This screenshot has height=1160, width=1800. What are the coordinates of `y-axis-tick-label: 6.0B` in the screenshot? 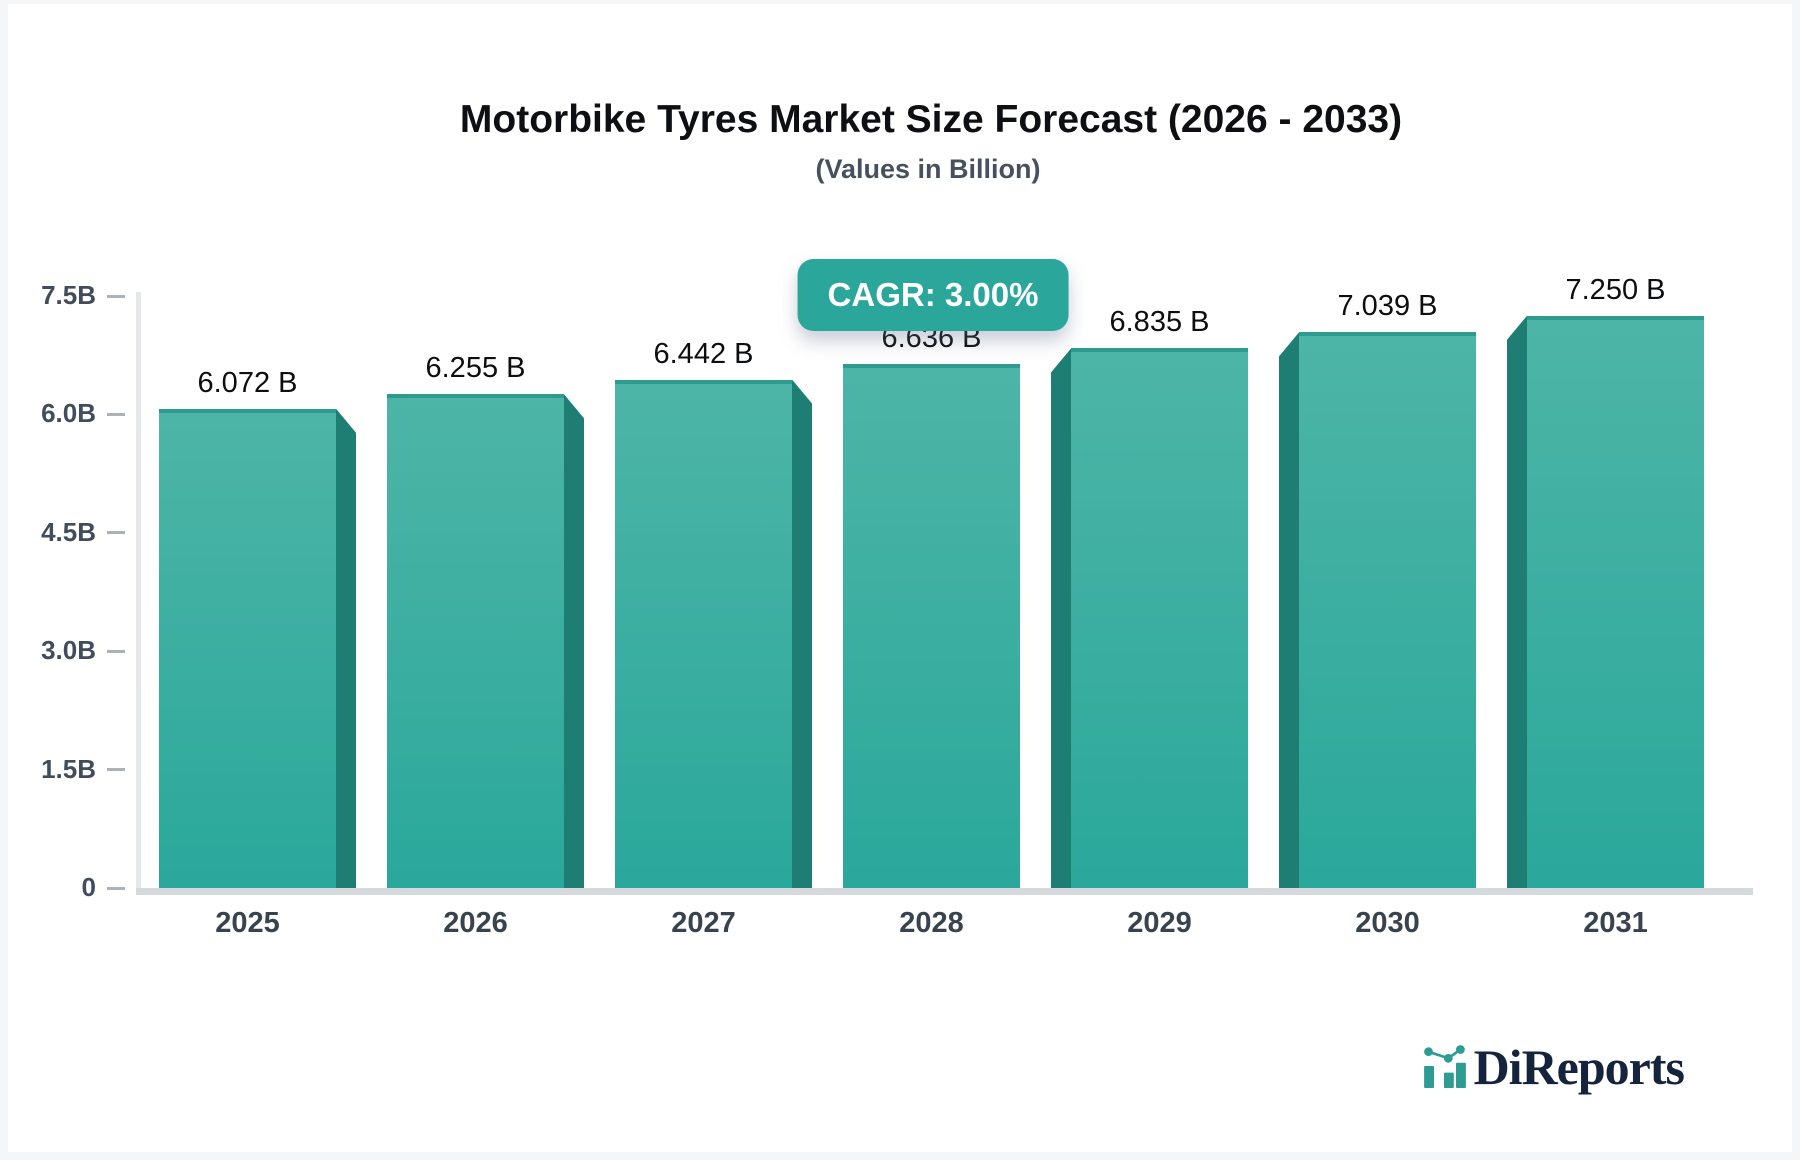 It's located at (68, 413).